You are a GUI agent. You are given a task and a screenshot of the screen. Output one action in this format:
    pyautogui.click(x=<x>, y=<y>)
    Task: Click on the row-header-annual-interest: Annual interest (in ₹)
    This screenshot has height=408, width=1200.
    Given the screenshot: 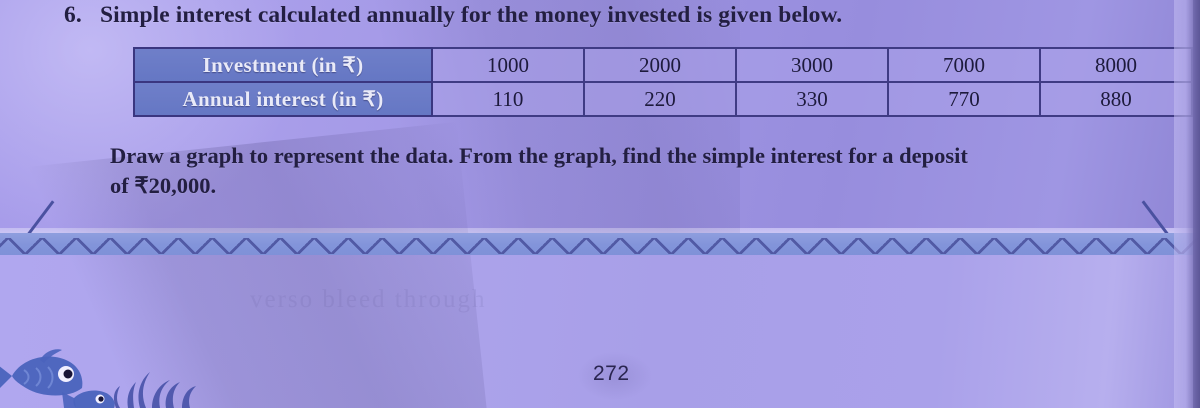 What is the action you would take?
    pyautogui.click(x=283, y=99)
    